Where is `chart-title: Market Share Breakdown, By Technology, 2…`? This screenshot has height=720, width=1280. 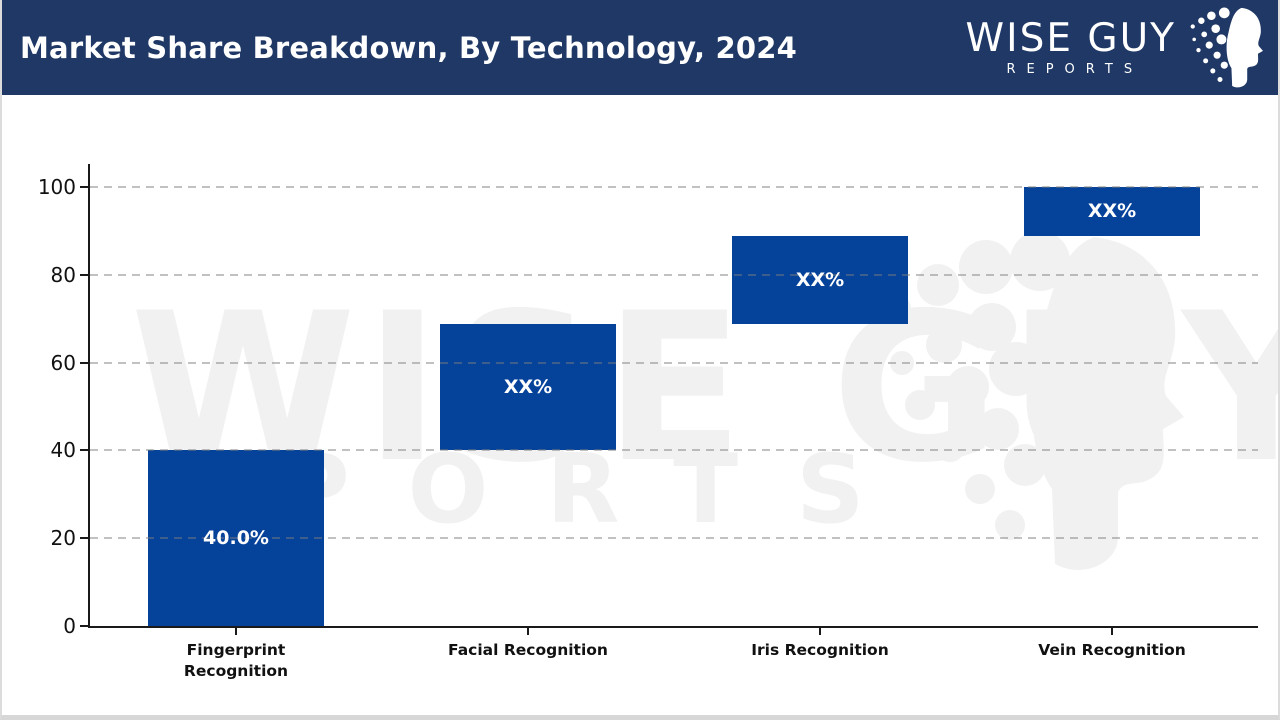 chart-title: Market Share Breakdown, By Technology, 2… is located at coordinates (409, 47).